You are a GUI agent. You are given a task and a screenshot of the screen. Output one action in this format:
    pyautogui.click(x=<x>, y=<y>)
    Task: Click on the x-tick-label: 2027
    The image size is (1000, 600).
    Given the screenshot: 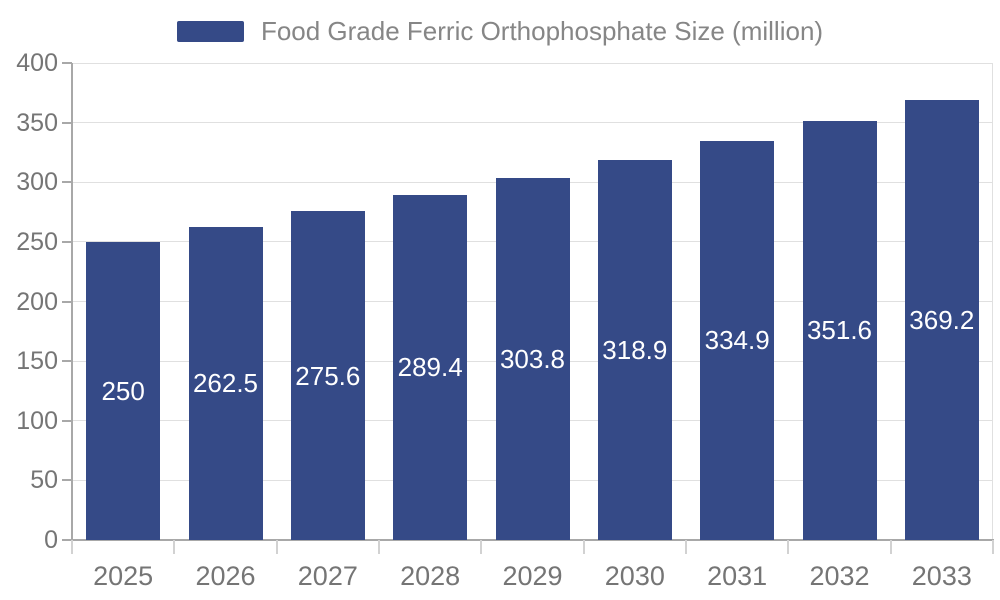 What is the action you would take?
    pyautogui.click(x=327, y=576)
    